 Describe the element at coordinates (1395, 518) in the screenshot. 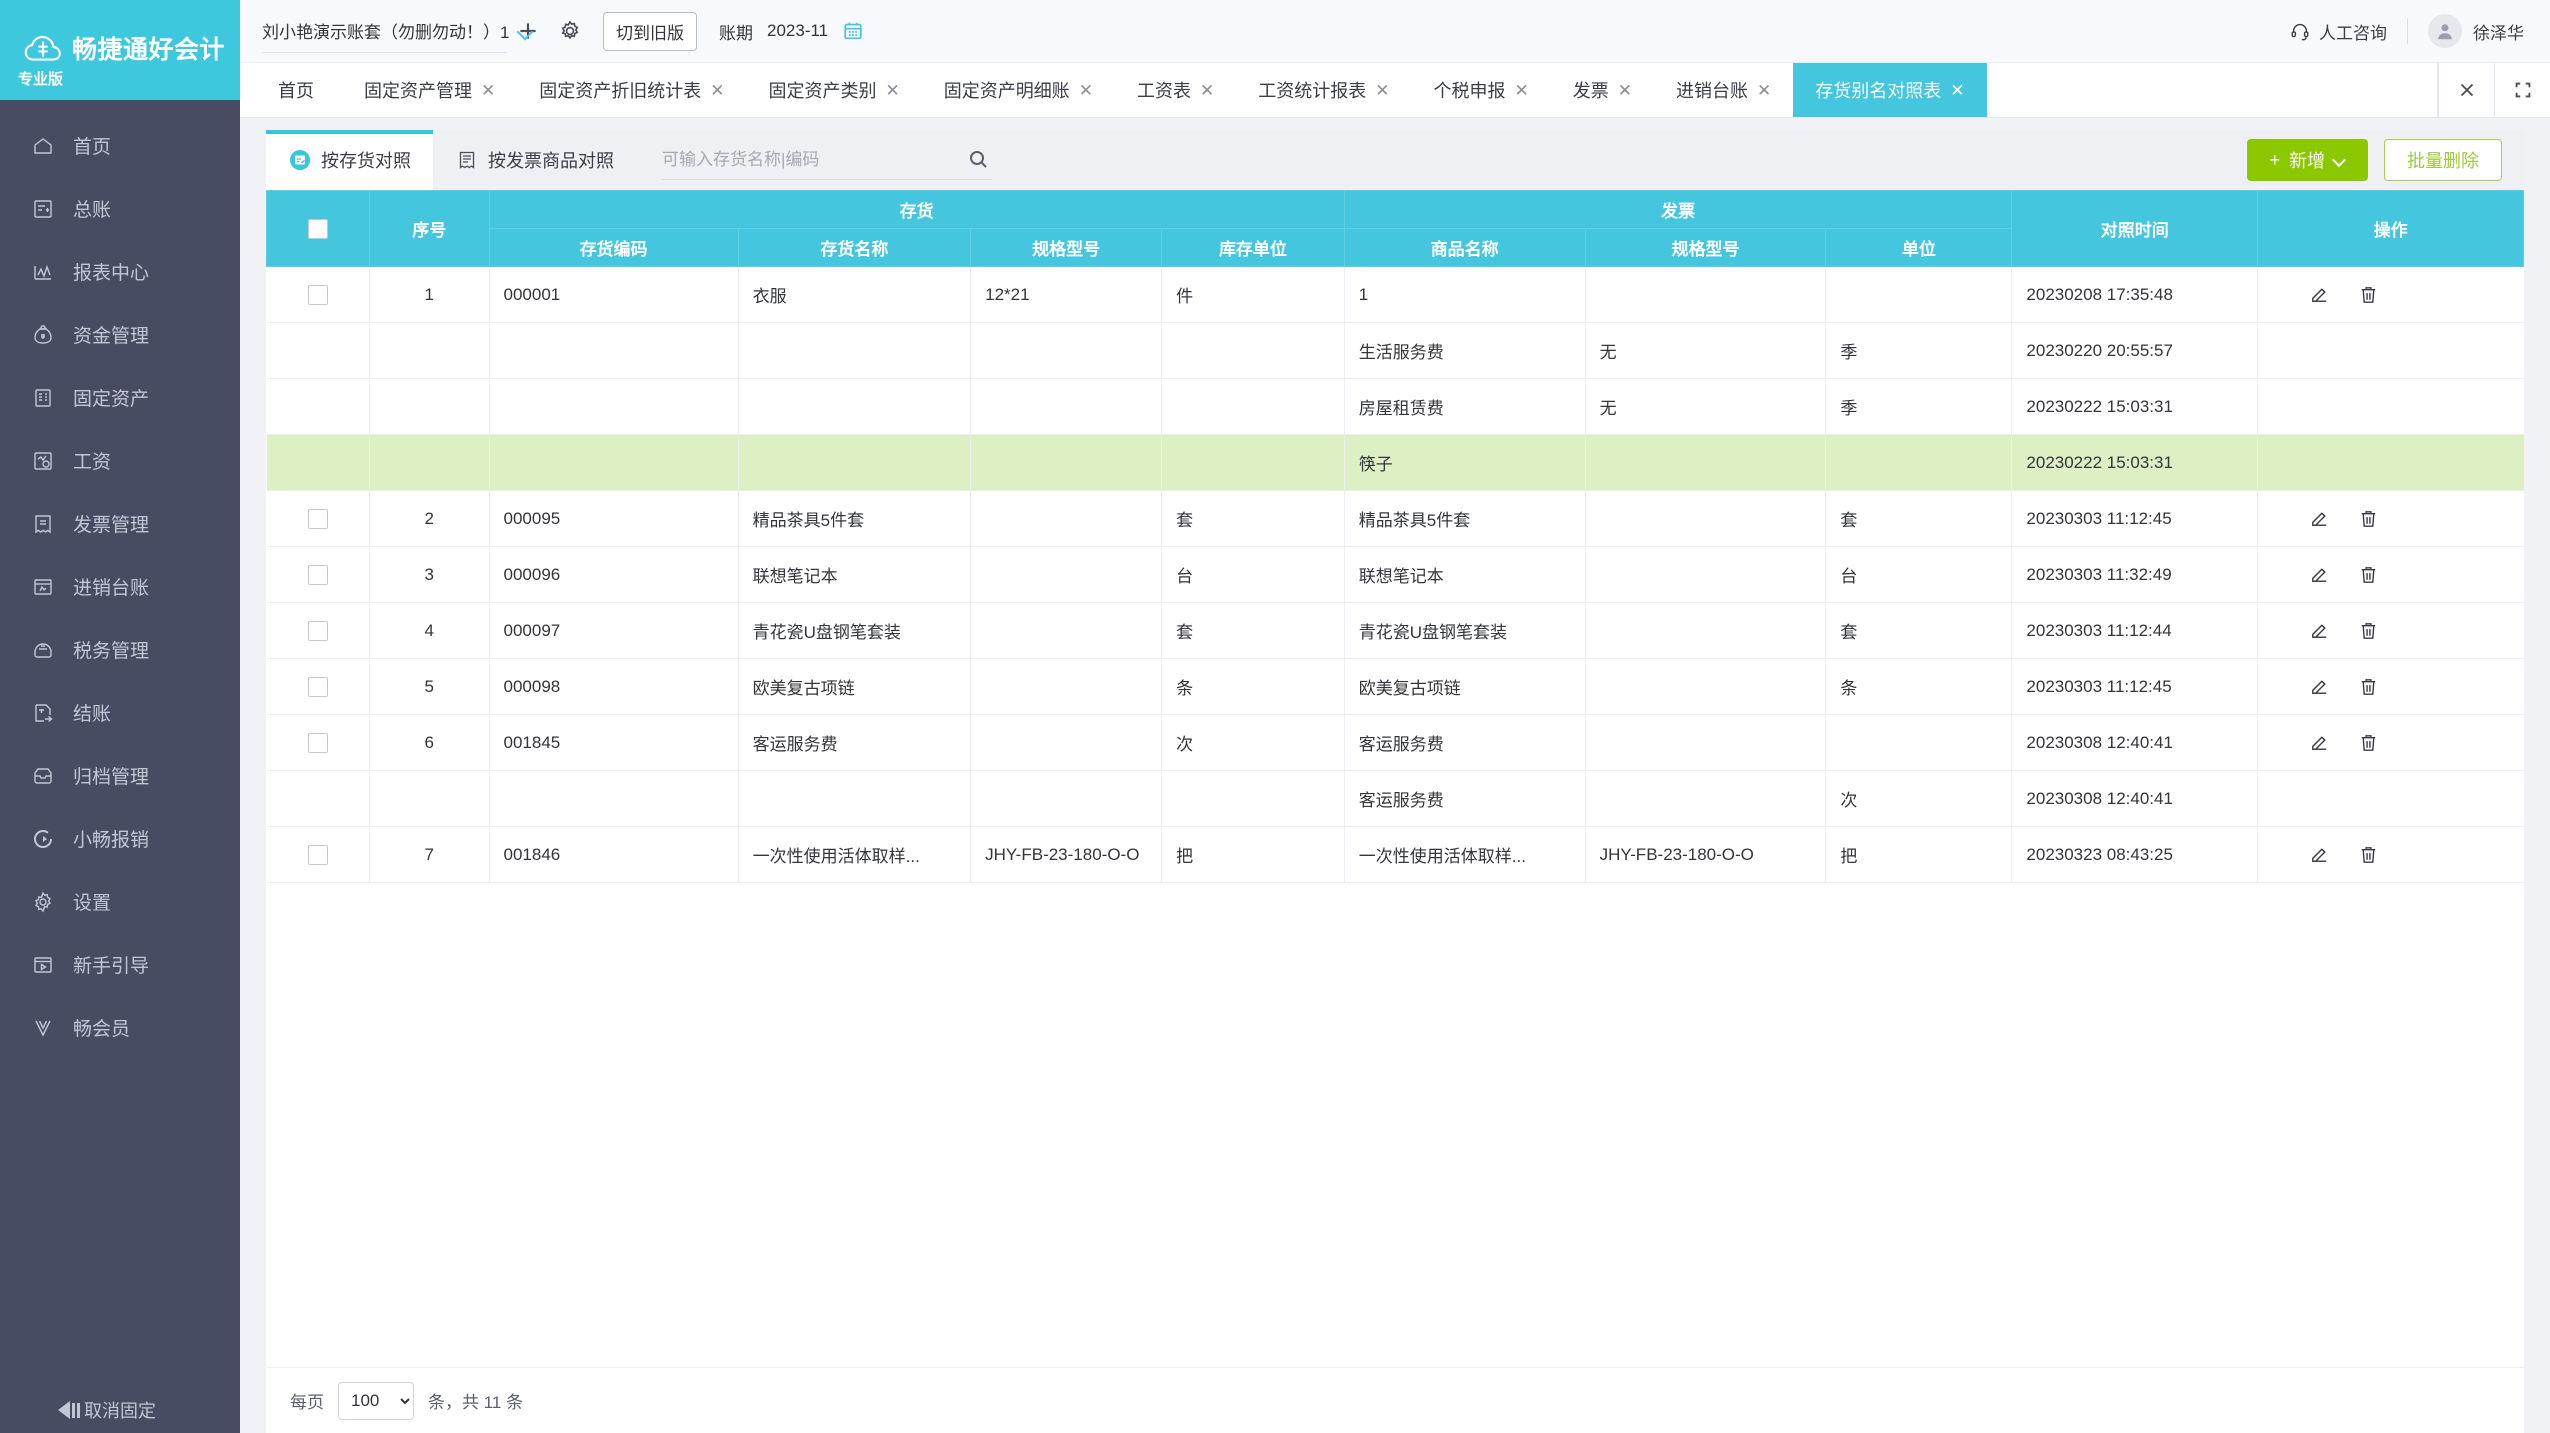

I see `table-row: 2 000095 精品茶具5件套套精品茶具5件套套 20230303 11:12:45` at that location.